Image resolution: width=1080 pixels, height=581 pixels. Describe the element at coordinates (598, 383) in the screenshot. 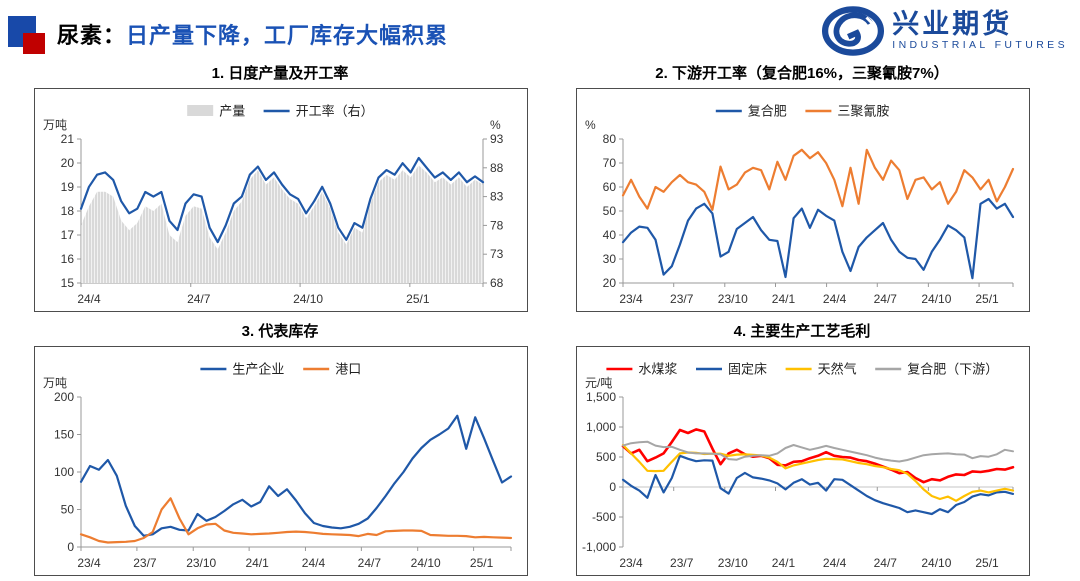

I see `y-axis-unit: 元/吨` at that location.